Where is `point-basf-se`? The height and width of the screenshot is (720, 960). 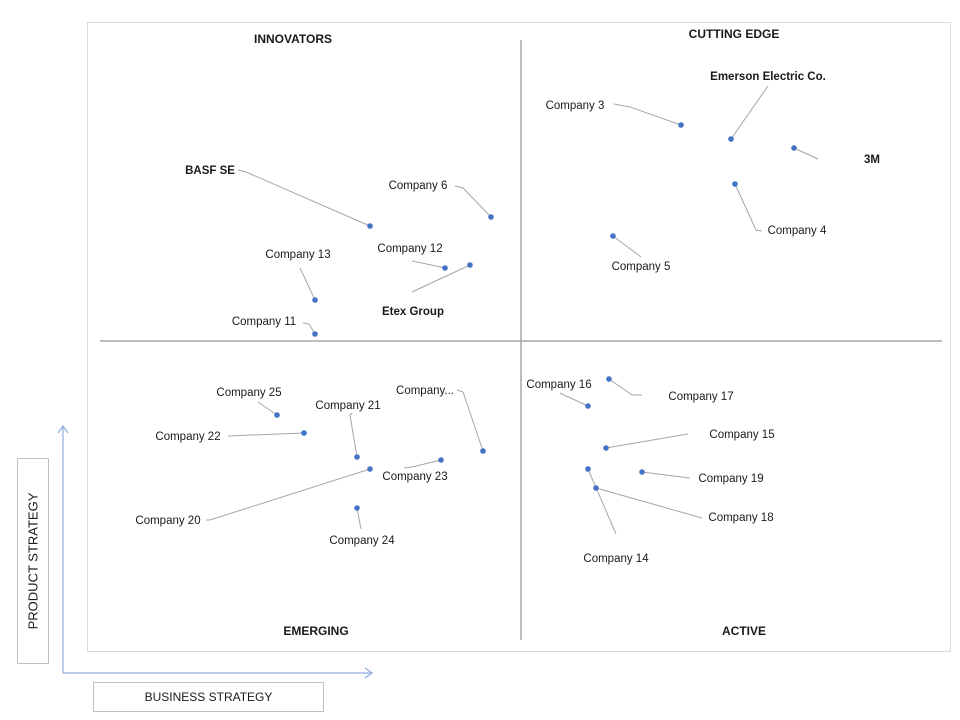 point-basf-se is located at coordinates (370, 226).